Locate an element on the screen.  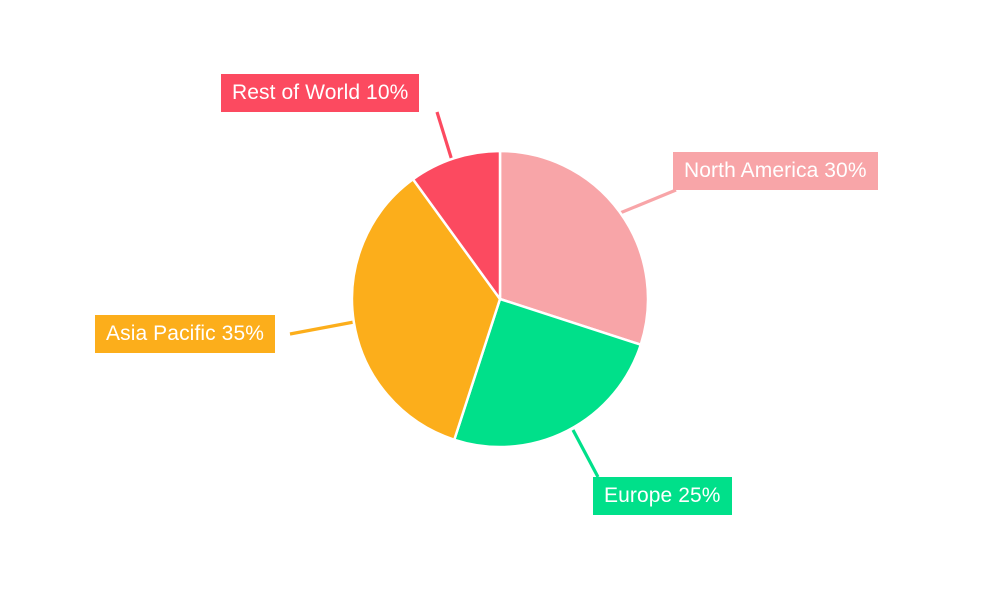
pie-slice-rest-of-world is located at coordinates (456, 225).